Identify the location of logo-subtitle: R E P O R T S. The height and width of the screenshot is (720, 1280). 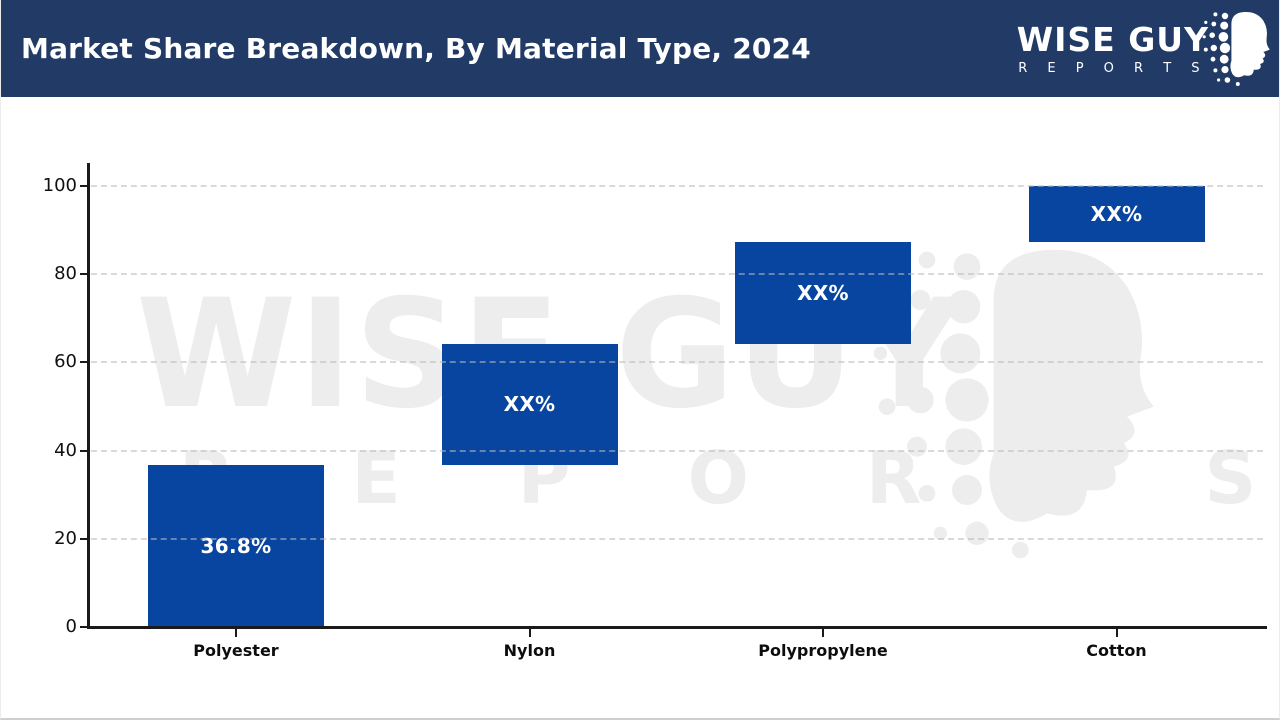
(1113, 68).